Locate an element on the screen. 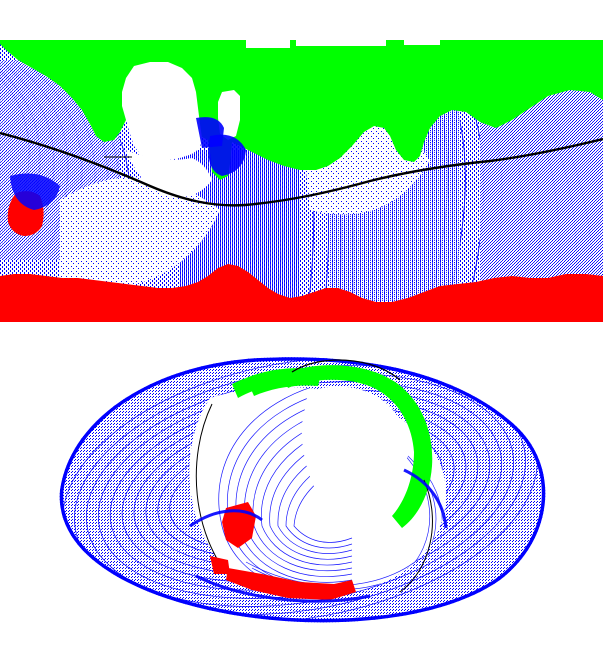 The width and height of the screenshot is (603, 645). north-void-lower-lobe is located at coordinates (169, 174).